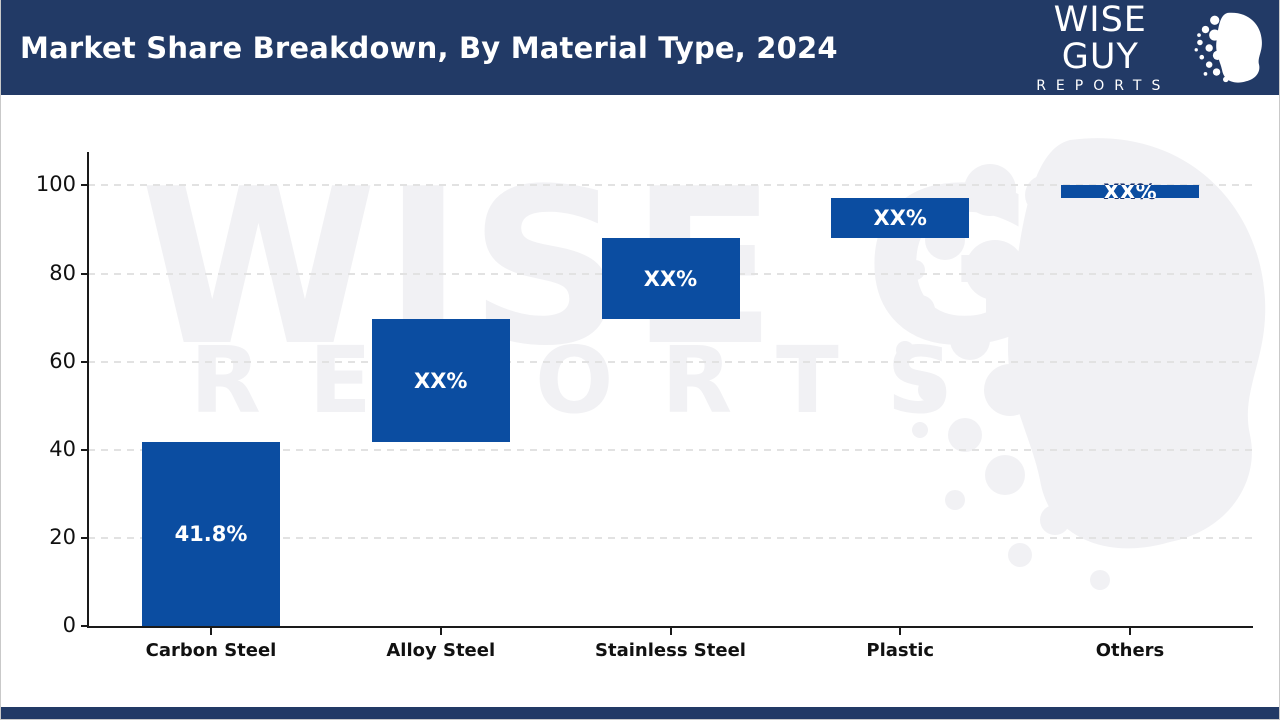 This screenshot has width=1280, height=720. What do you see at coordinates (69, 625) in the screenshot?
I see `y-tick-label-0: 0` at bounding box center [69, 625].